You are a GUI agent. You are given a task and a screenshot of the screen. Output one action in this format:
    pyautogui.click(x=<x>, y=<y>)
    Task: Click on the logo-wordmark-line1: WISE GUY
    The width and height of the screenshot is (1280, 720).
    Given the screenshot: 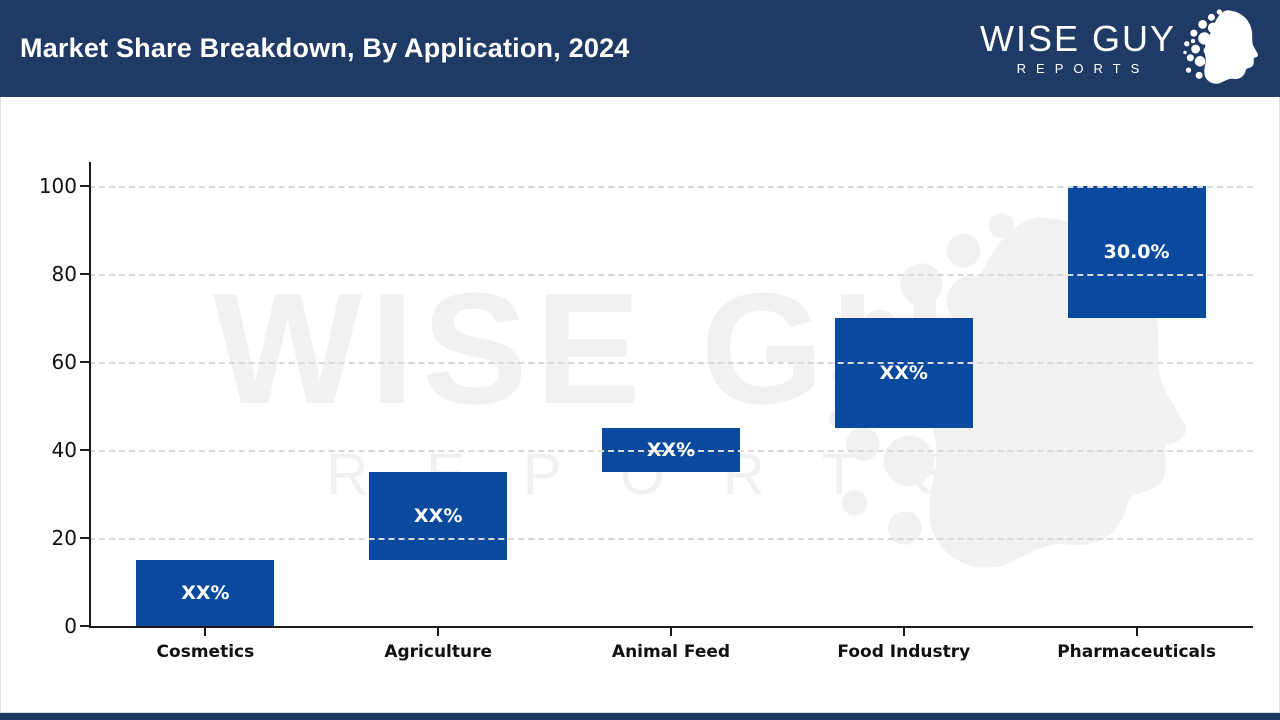 What is the action you would take?
    pyautogui.click(x=1077, y=38)
    